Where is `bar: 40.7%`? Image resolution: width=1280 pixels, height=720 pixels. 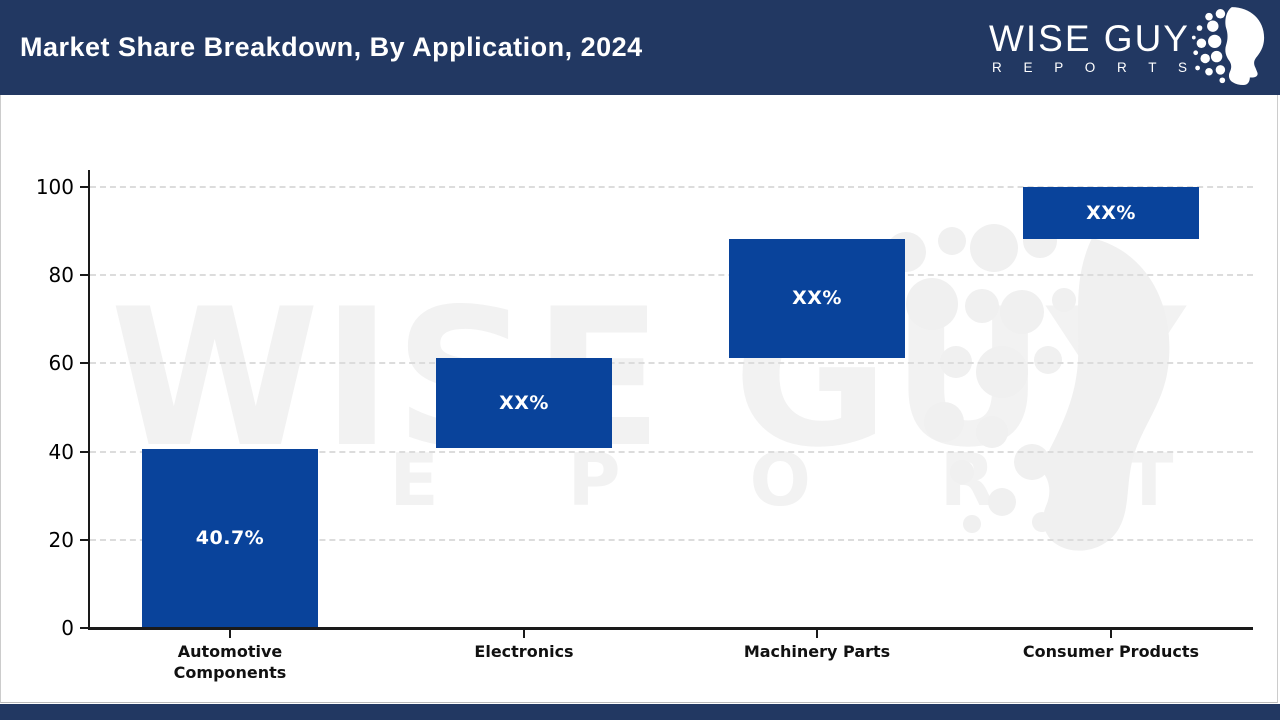 bar: 40.7% is located at coordinates (230, 538).